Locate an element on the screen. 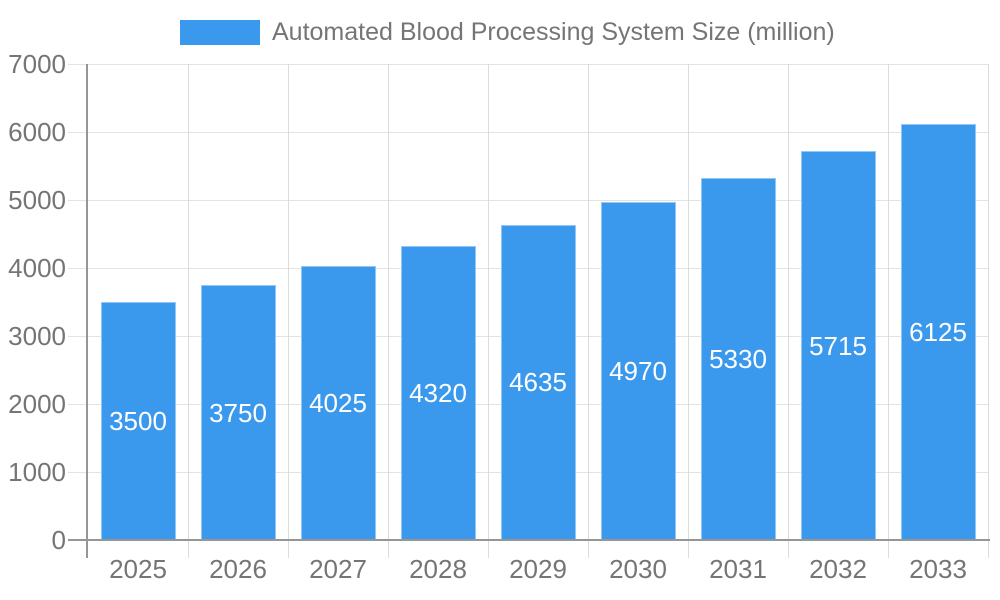 Image resolution: width=1000 pixels, height=600 pixels. y-axis-tick-label: 3000 is located at coordinates (37, 336).